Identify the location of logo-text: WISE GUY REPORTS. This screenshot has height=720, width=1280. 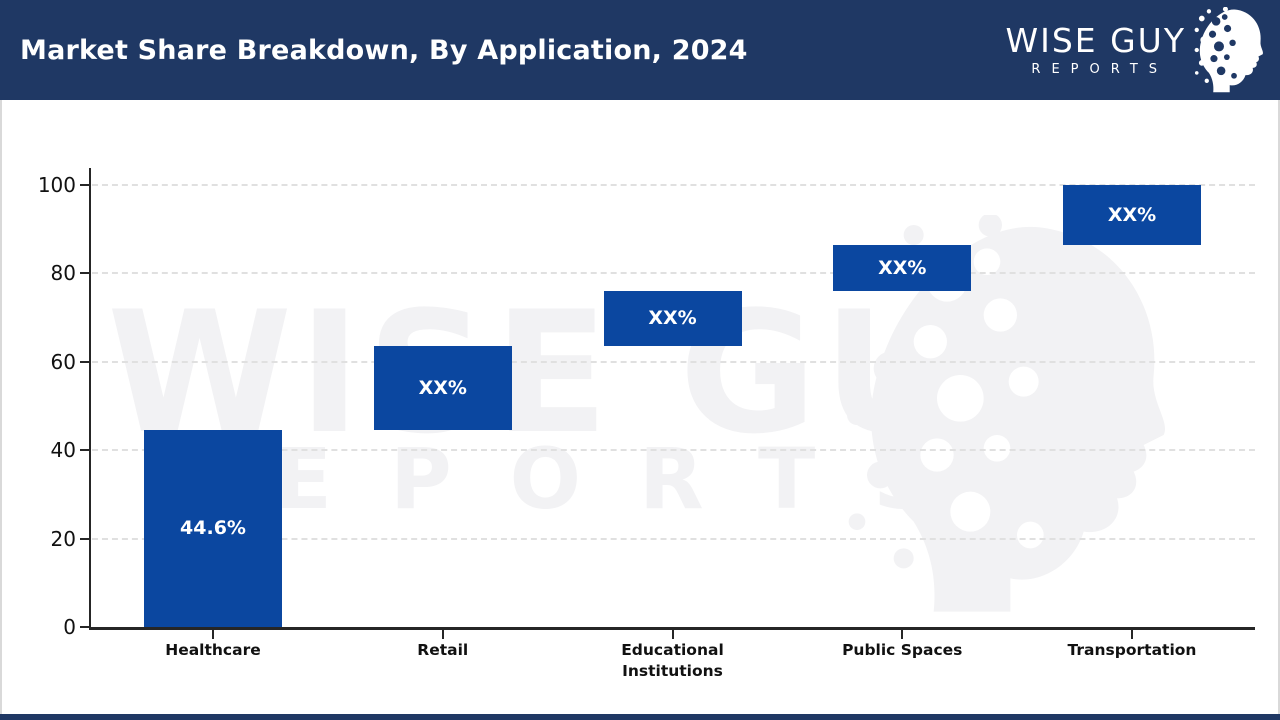
(1095, 50).